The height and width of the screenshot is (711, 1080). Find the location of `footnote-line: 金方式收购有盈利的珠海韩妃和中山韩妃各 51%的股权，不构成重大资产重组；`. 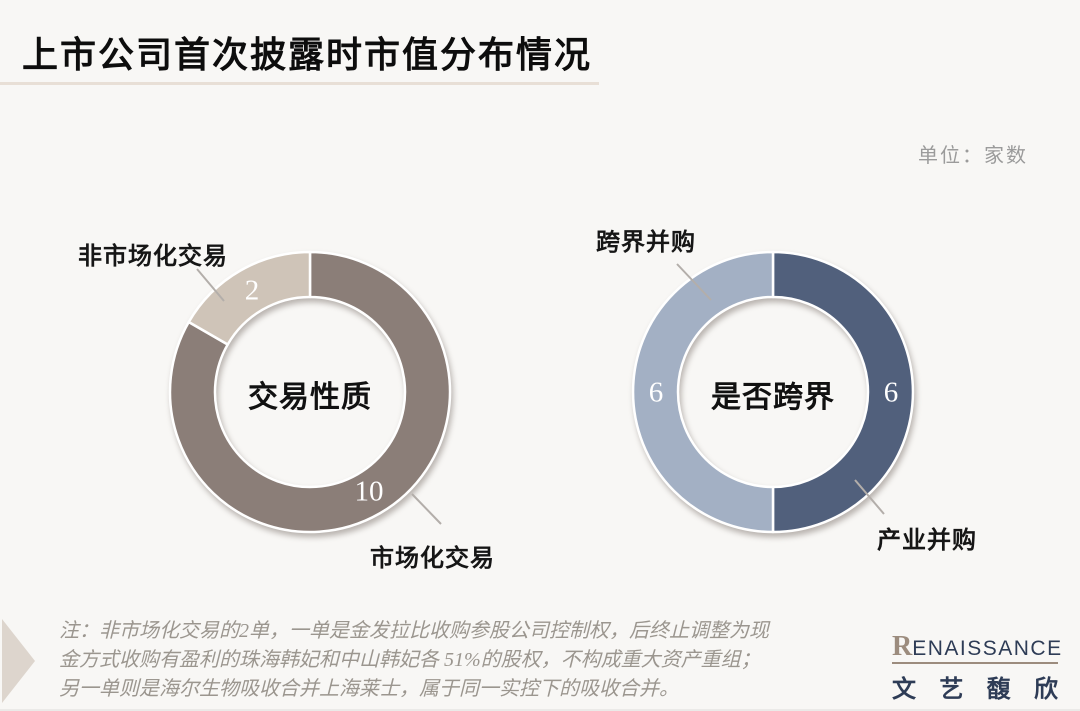

footnote-line: 金方式收购有盈利的珠海韩妃和中山韩妃各 51%的股权，不构成重大资产重组； is located at coordinates (410, 660).